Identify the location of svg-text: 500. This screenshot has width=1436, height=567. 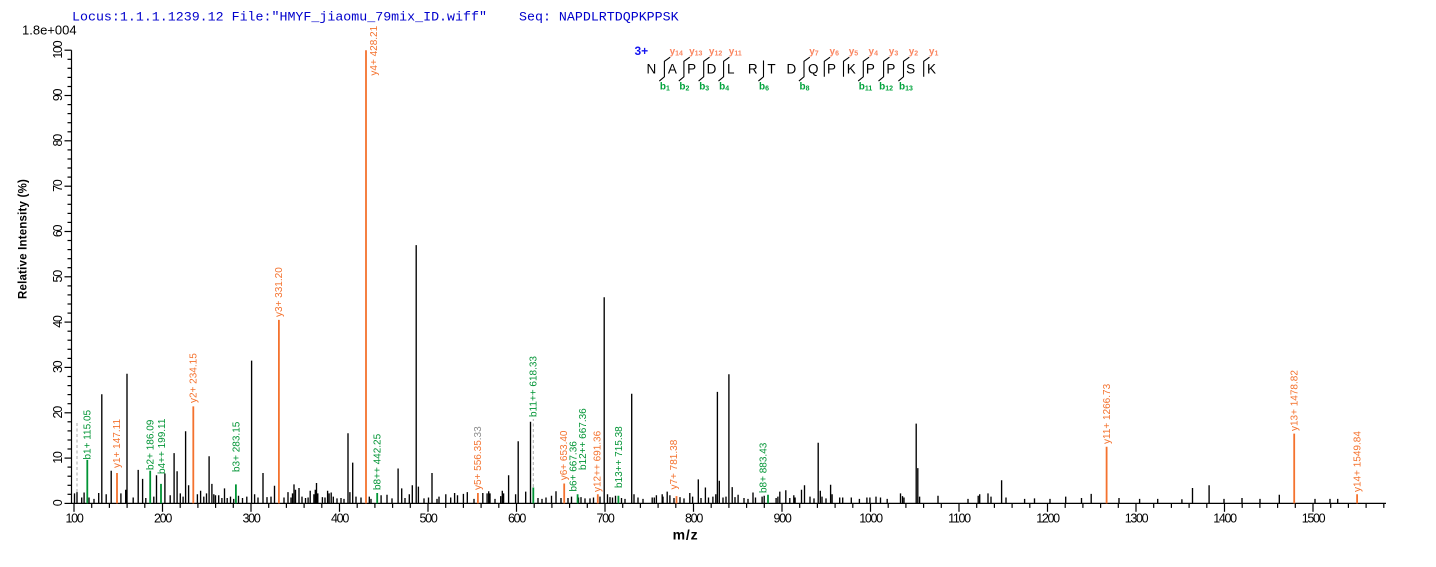
(429, 518).